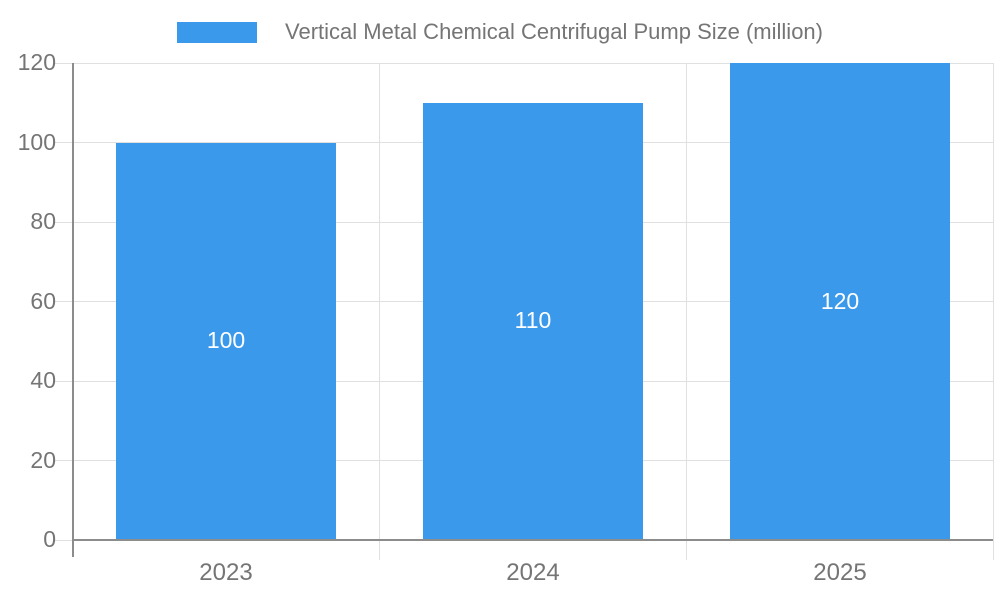  Describe the element at coordinates (43, 380) in the screenshot. I see `y-tick-label: 40` at that location.